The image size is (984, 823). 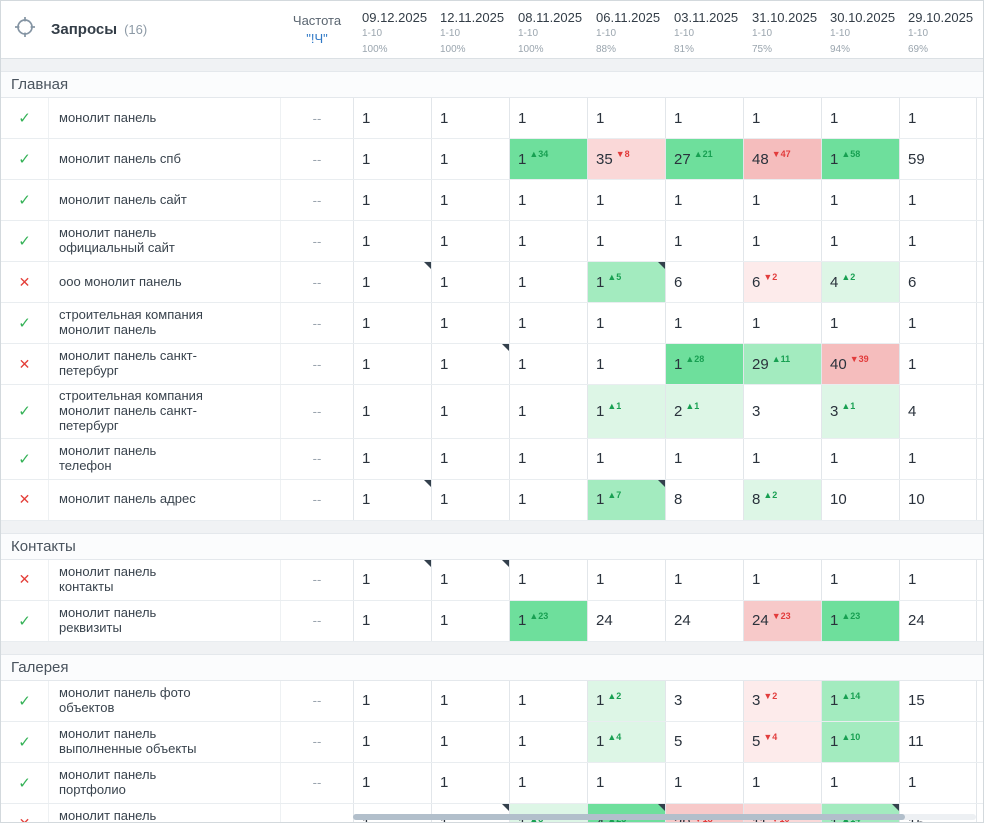 What do you see at coordinates (165, 159) in the screenshot?
I see `query-cell: монолит панель спб` at bounding box center [165, 159].